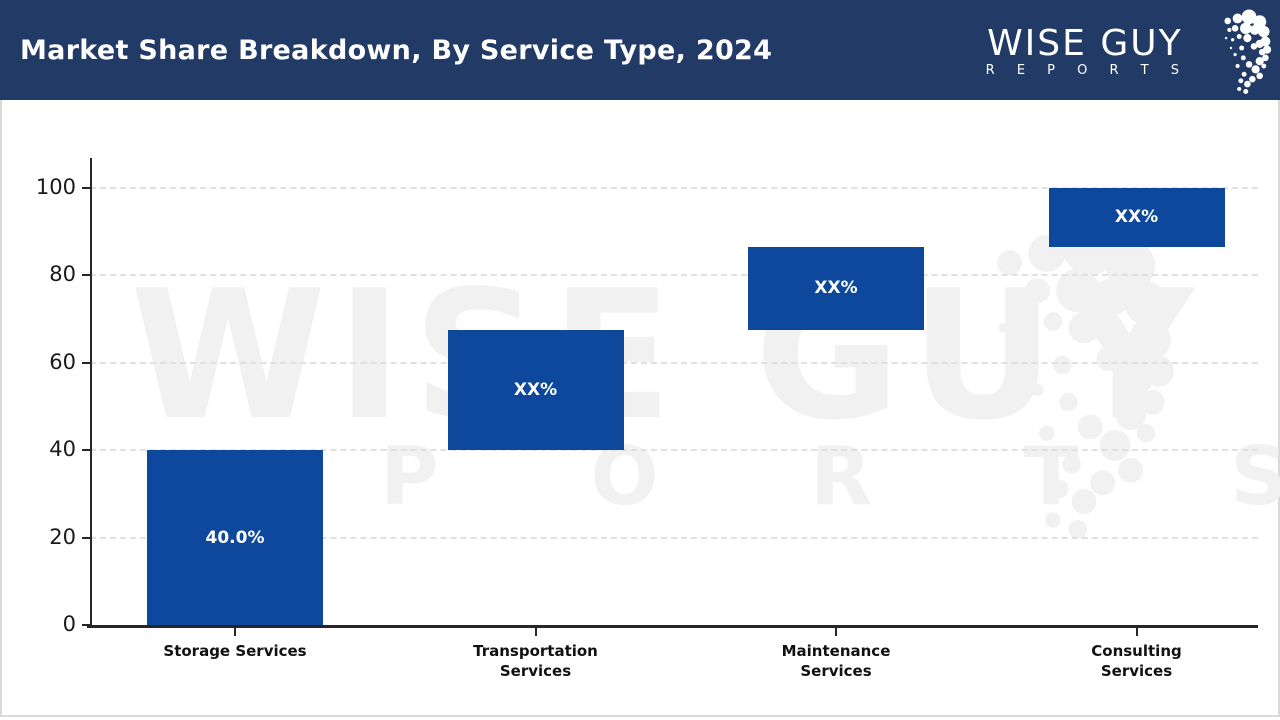 This screenshot has height=720, width=1280. I want to click on logo-subtitle: R E P O R T S, so click(1086, 70).